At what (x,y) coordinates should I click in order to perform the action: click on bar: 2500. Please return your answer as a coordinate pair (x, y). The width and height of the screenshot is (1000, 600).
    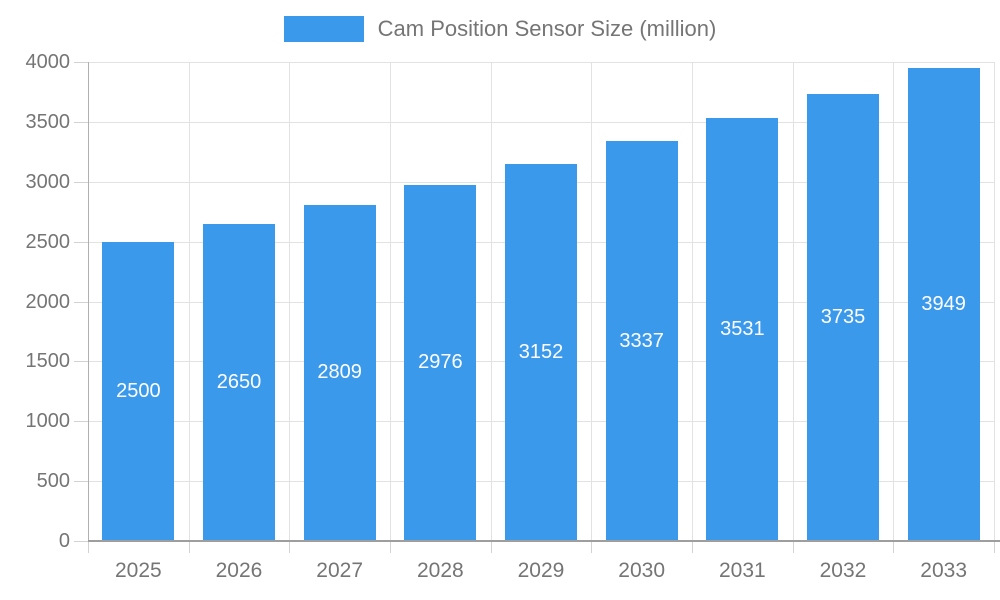
    Looking at the image, I should click on (138, 391).